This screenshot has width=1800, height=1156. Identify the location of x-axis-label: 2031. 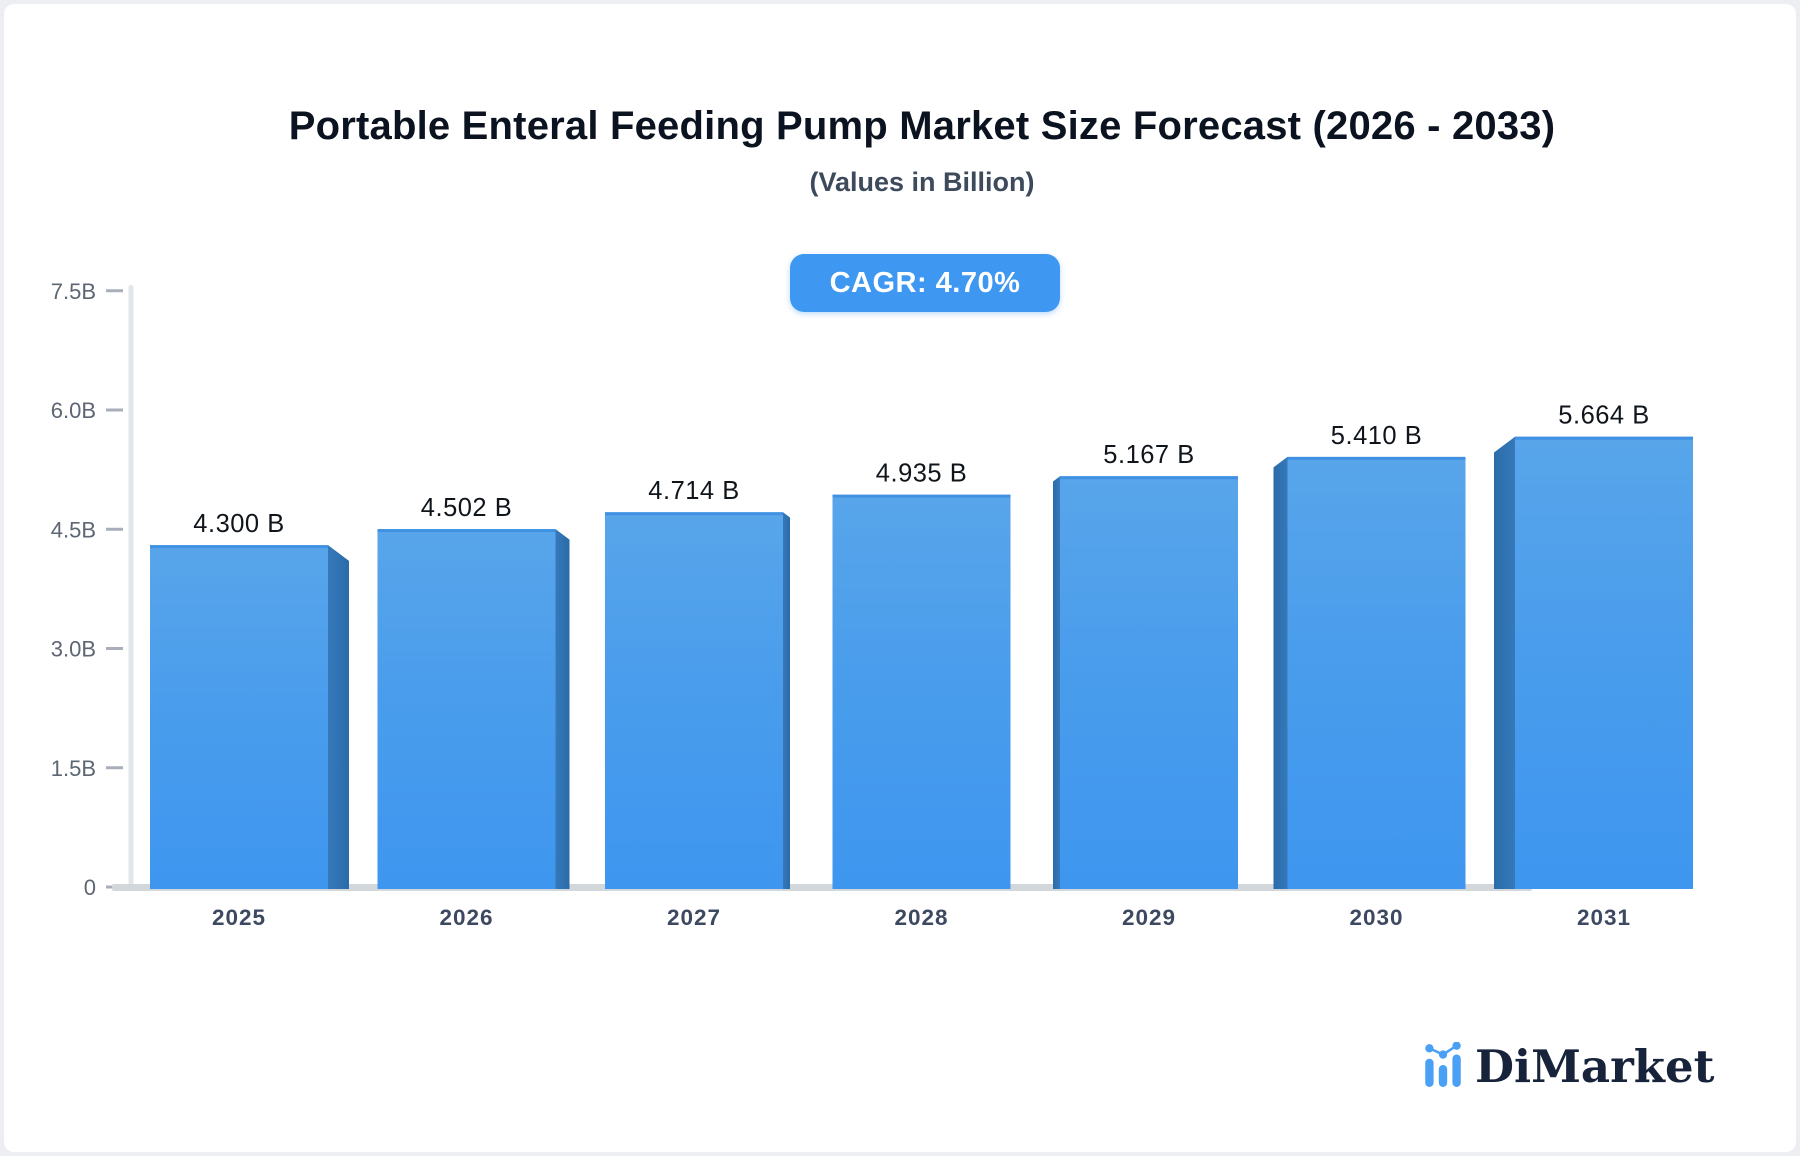
(1604, 917).